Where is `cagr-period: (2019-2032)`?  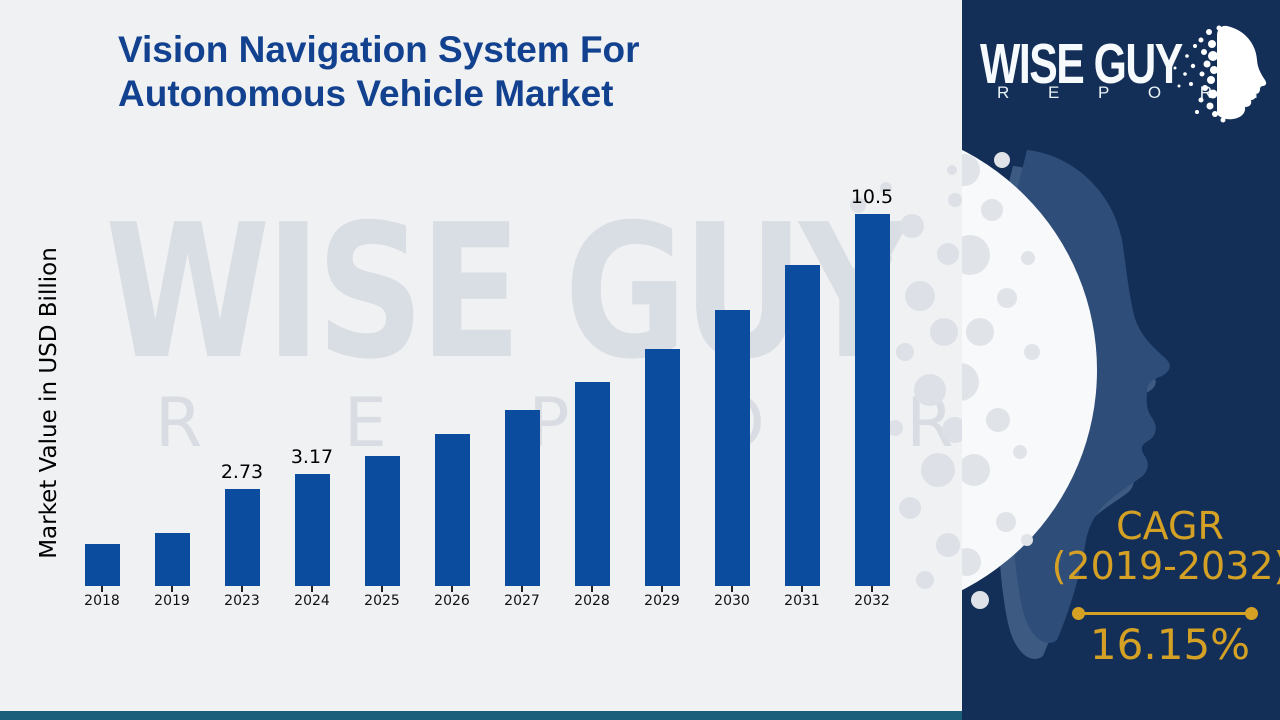 cagr-period: (2019-2032) is located at coordinates (1165, 566).